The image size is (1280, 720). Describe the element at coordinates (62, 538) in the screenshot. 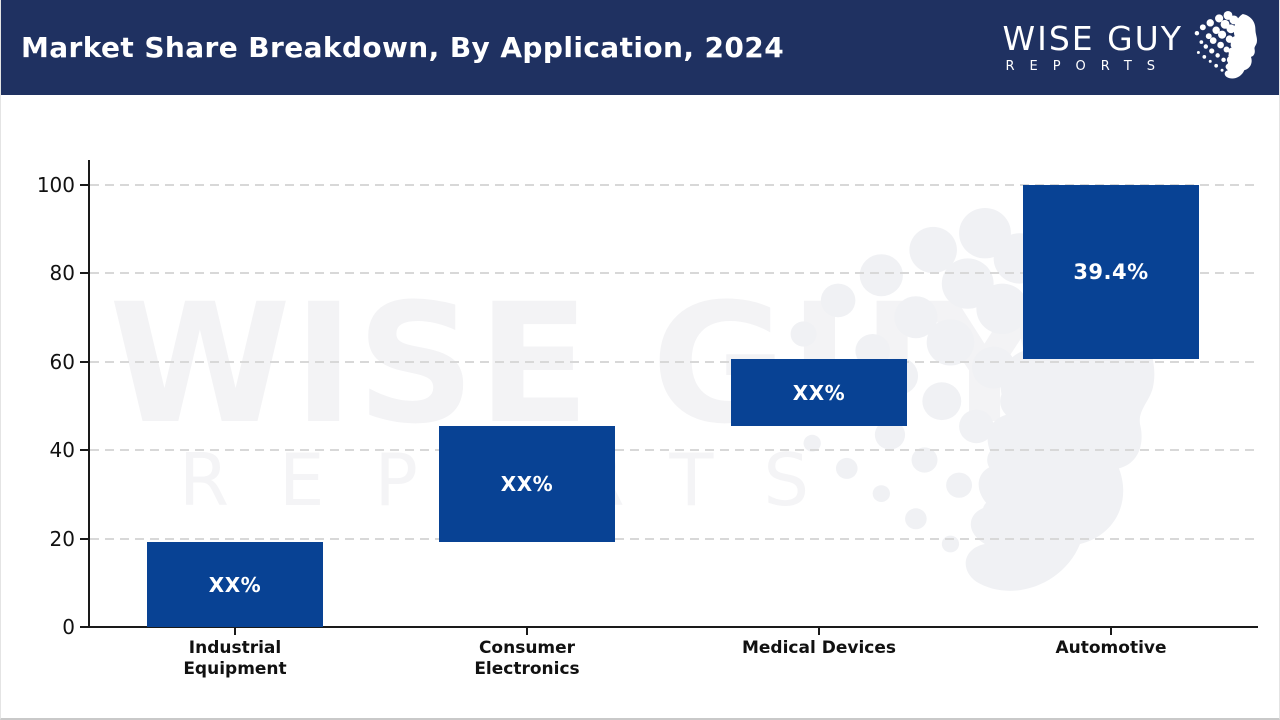

I see `y-tick-label-20: 20` at that location.